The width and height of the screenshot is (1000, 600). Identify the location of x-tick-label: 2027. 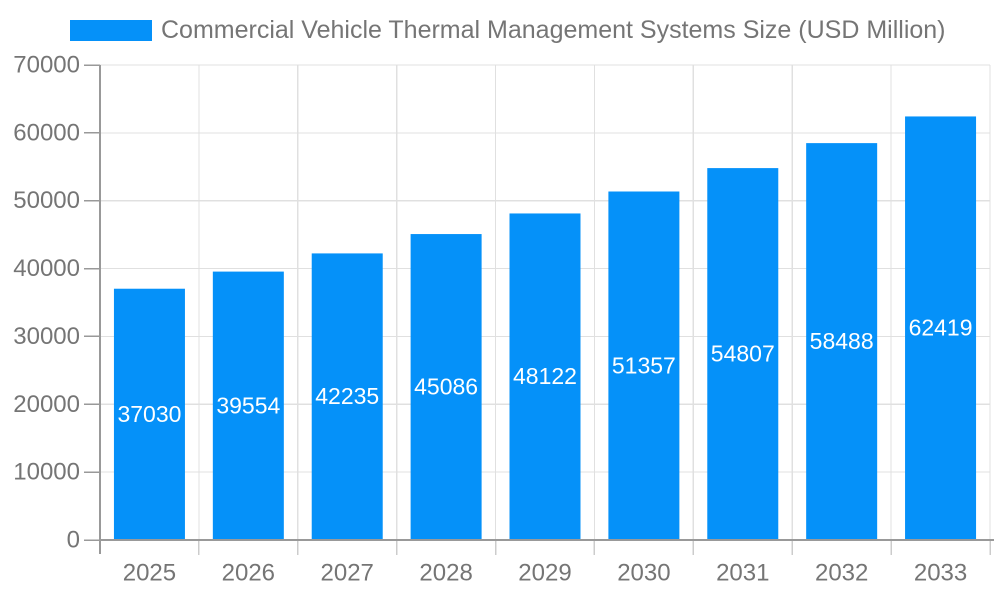
(347, 573).